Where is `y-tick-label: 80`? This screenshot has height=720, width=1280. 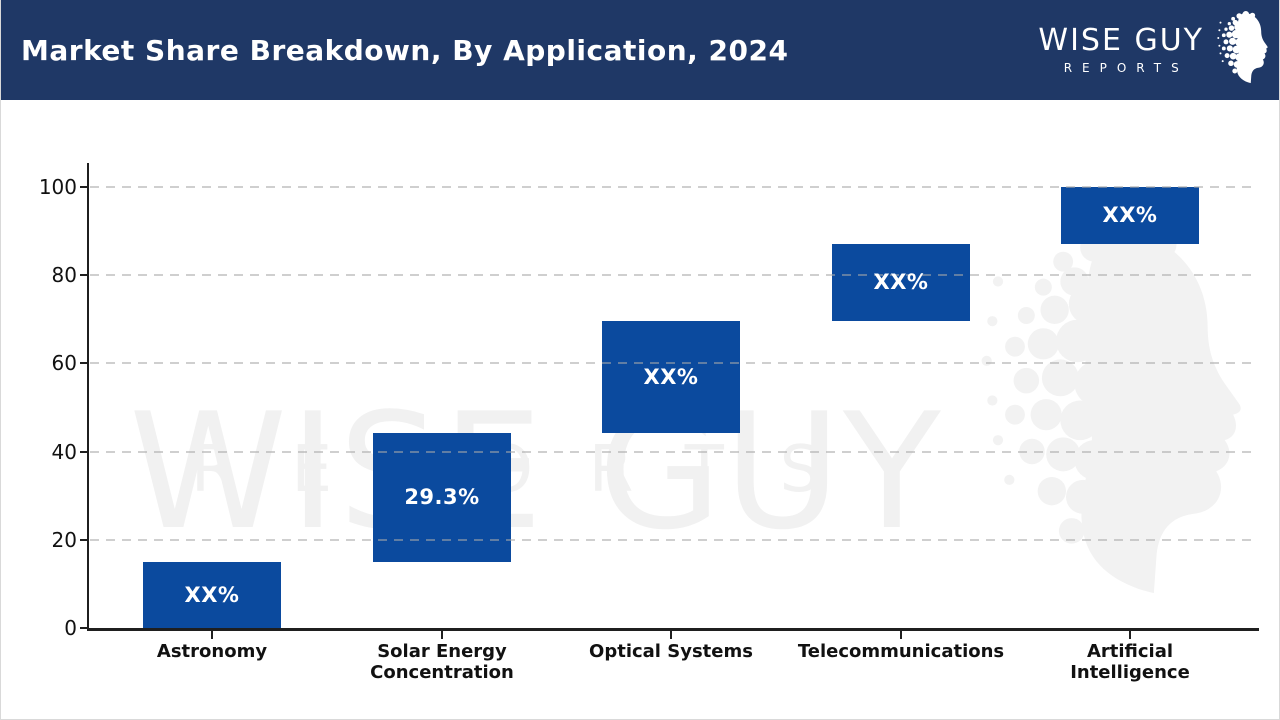 y-tick-label: 80 is located at coordinates (64, 275).